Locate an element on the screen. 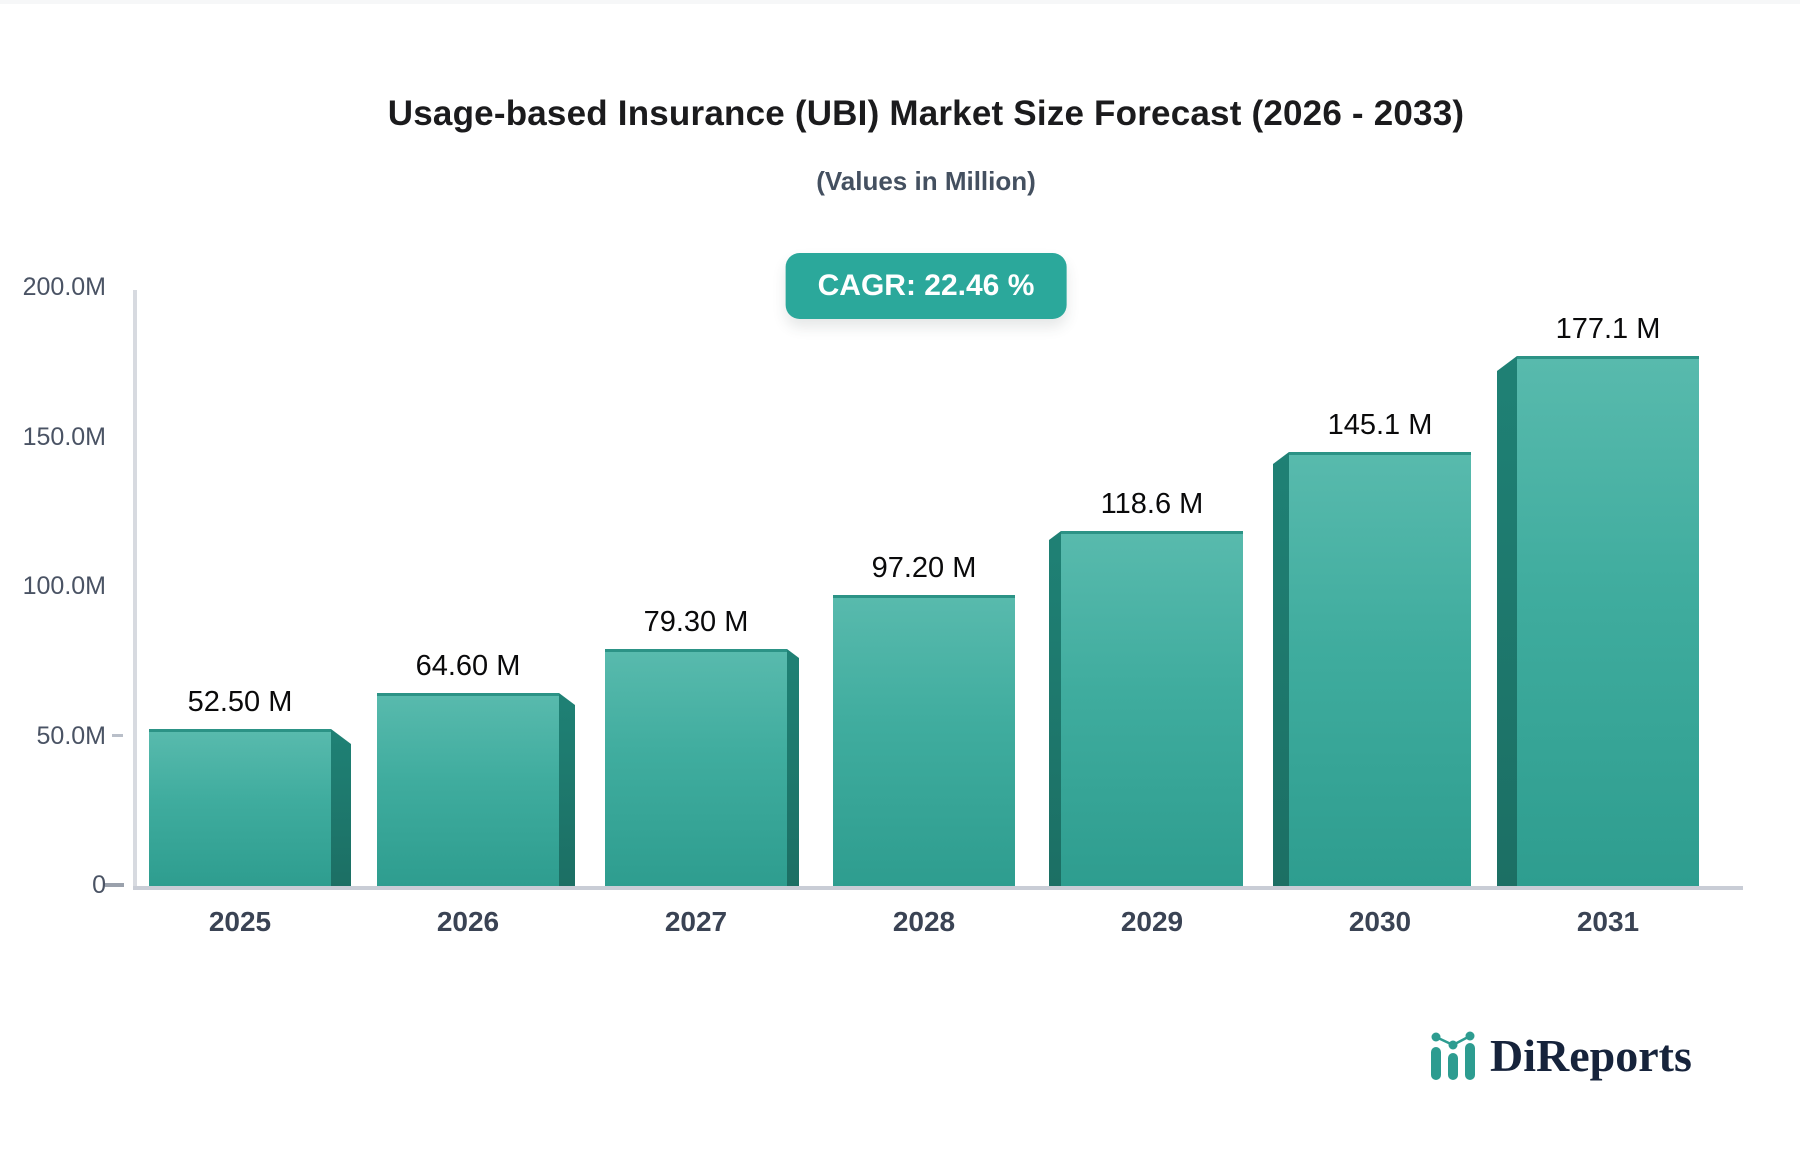  chart-subtitle: (Values in Million) is located at coordinates (926, 181).